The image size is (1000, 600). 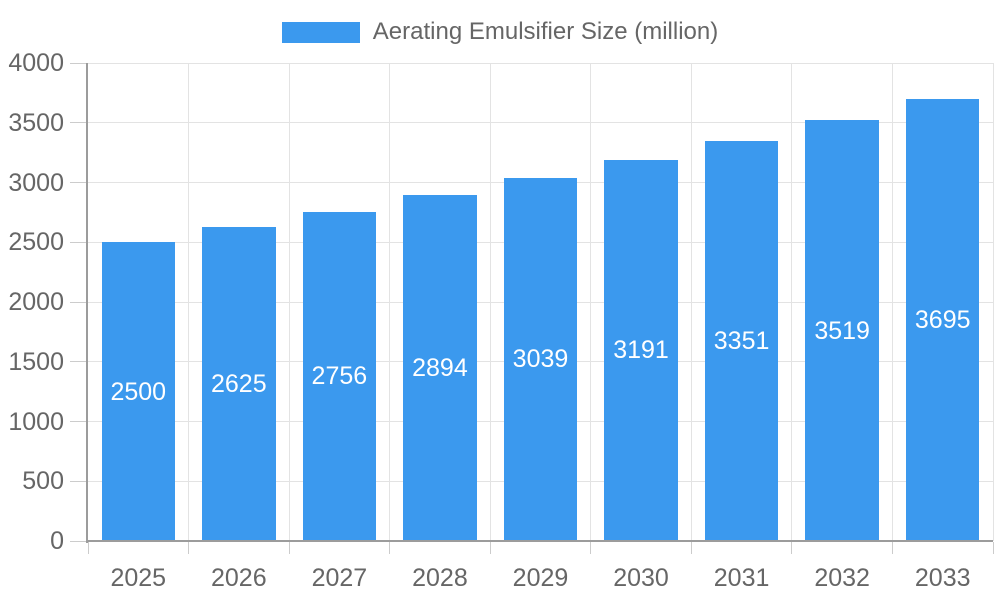 I want to click on x-tick-label: 2025, so click(x=138, y=578).